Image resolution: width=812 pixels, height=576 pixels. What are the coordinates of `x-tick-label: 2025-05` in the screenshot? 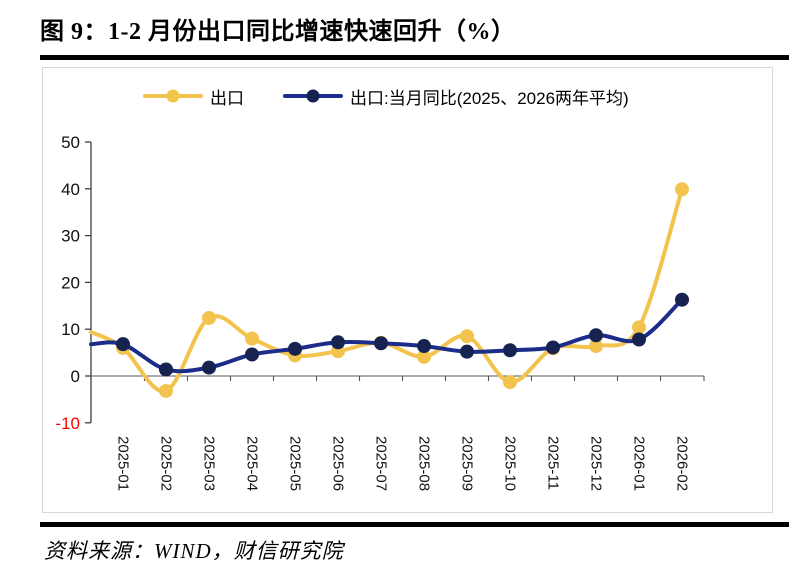 It's located at (295, 463).